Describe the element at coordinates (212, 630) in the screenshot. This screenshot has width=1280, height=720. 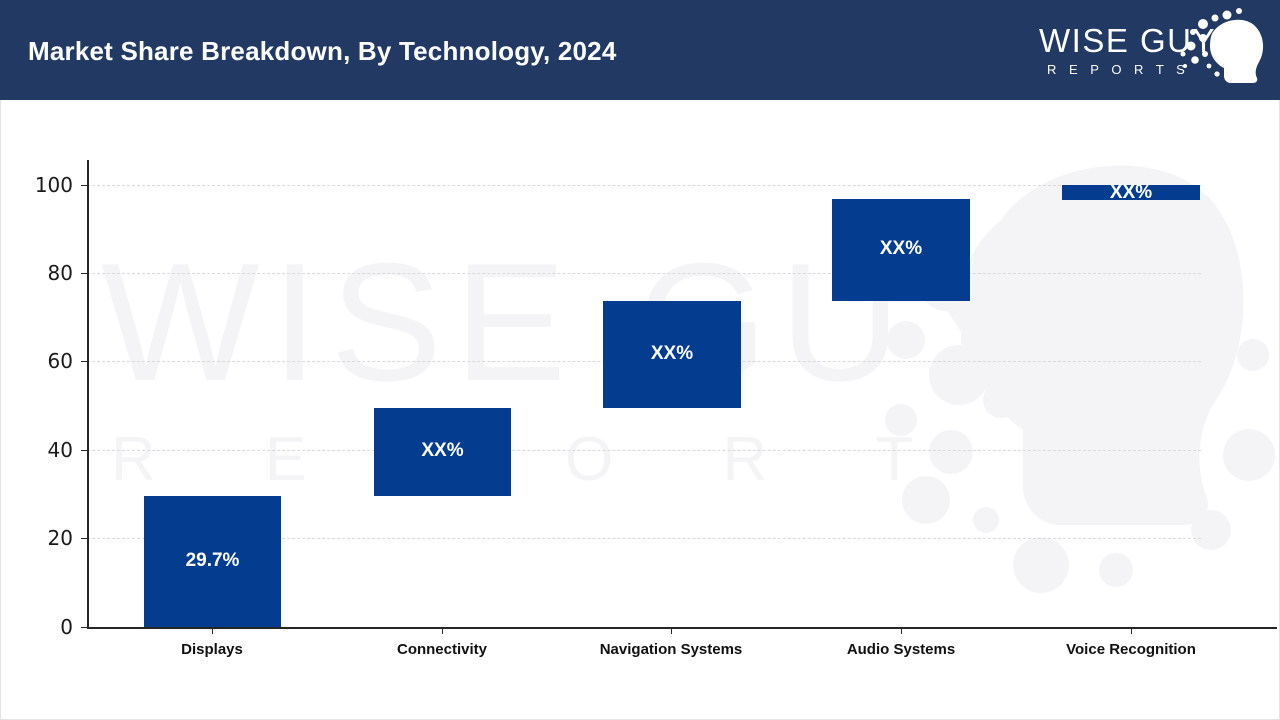
I see `x-tick-mark-displays` at that location.